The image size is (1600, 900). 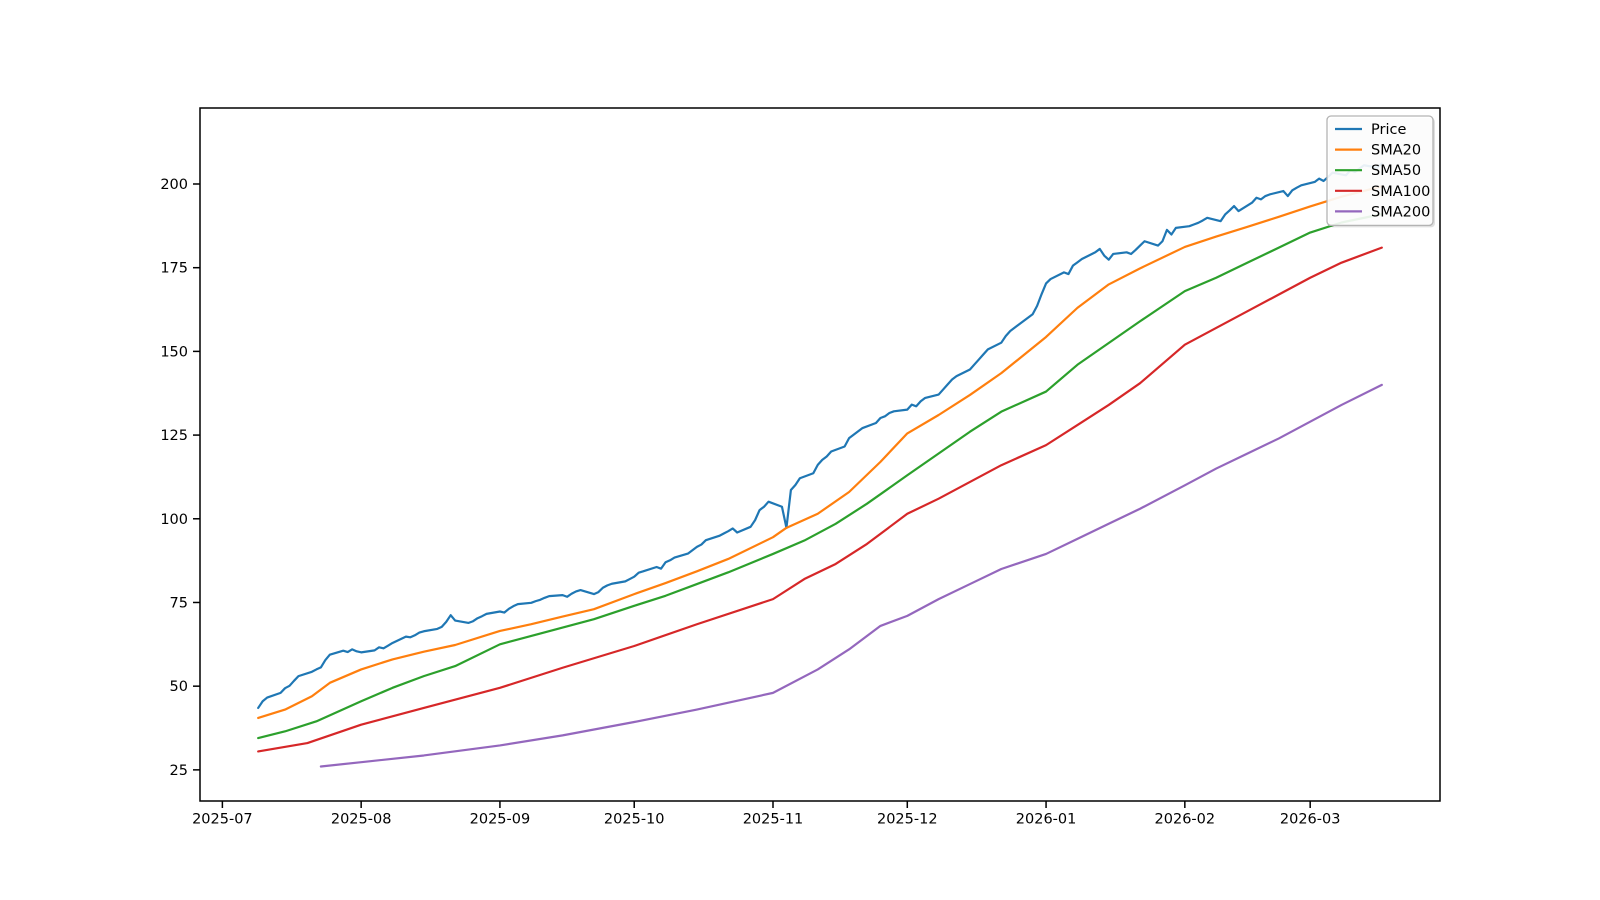 I want to click on y-tick-label: 150, so click(x=174, y=352).